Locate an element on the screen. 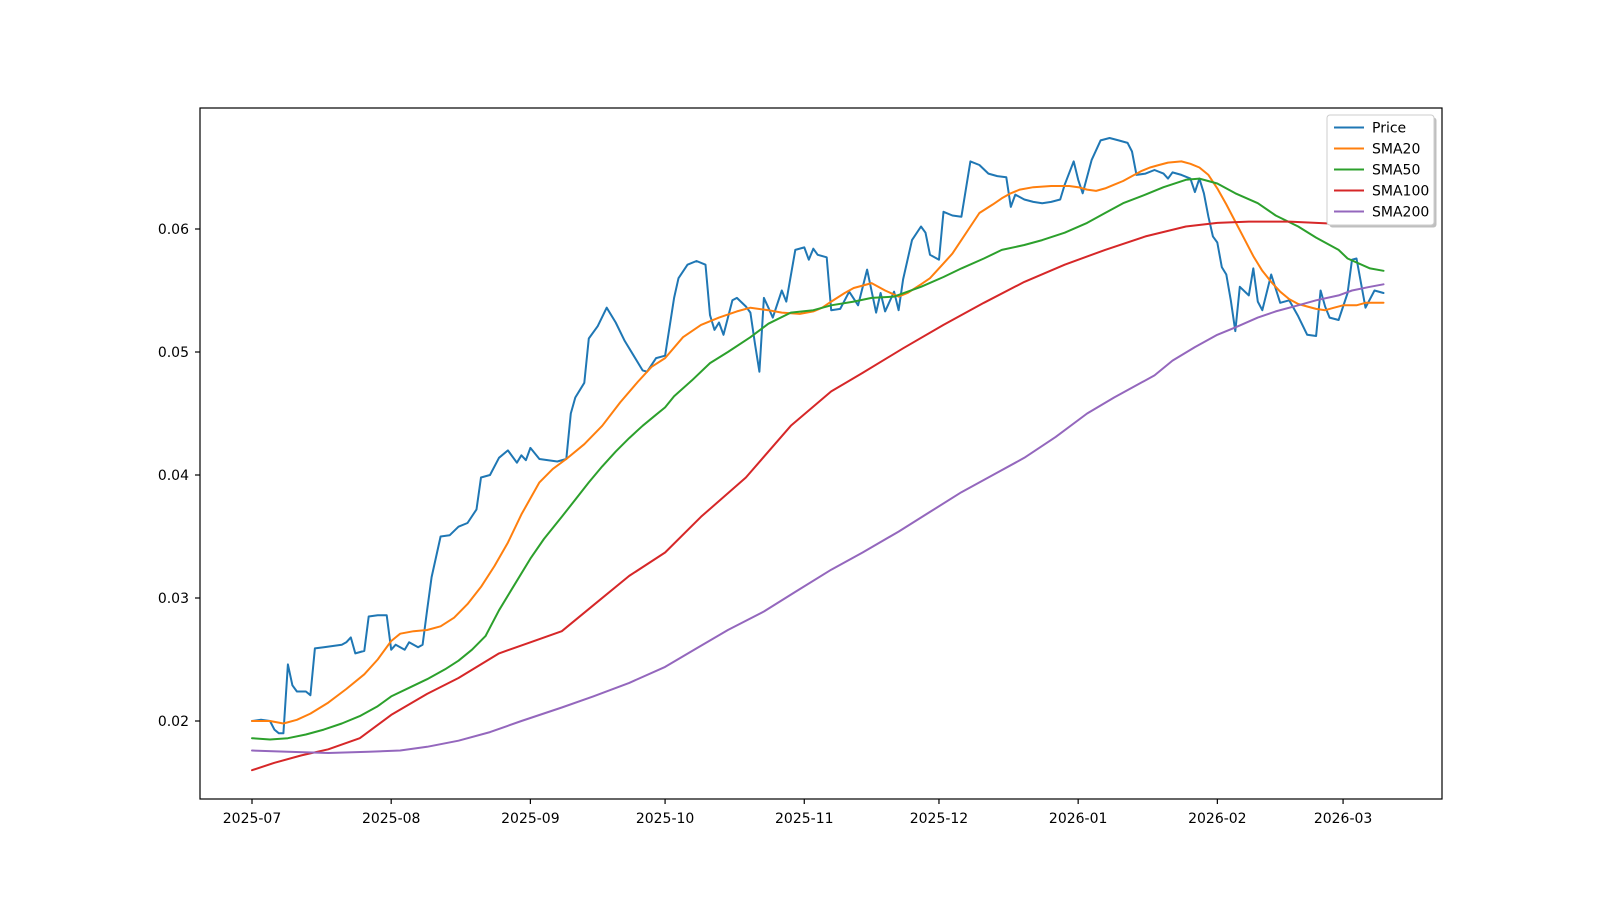 This screenshot has height=900, width=1600. x-tick-label: 2026-01 is located at coordinates (1078, 819).